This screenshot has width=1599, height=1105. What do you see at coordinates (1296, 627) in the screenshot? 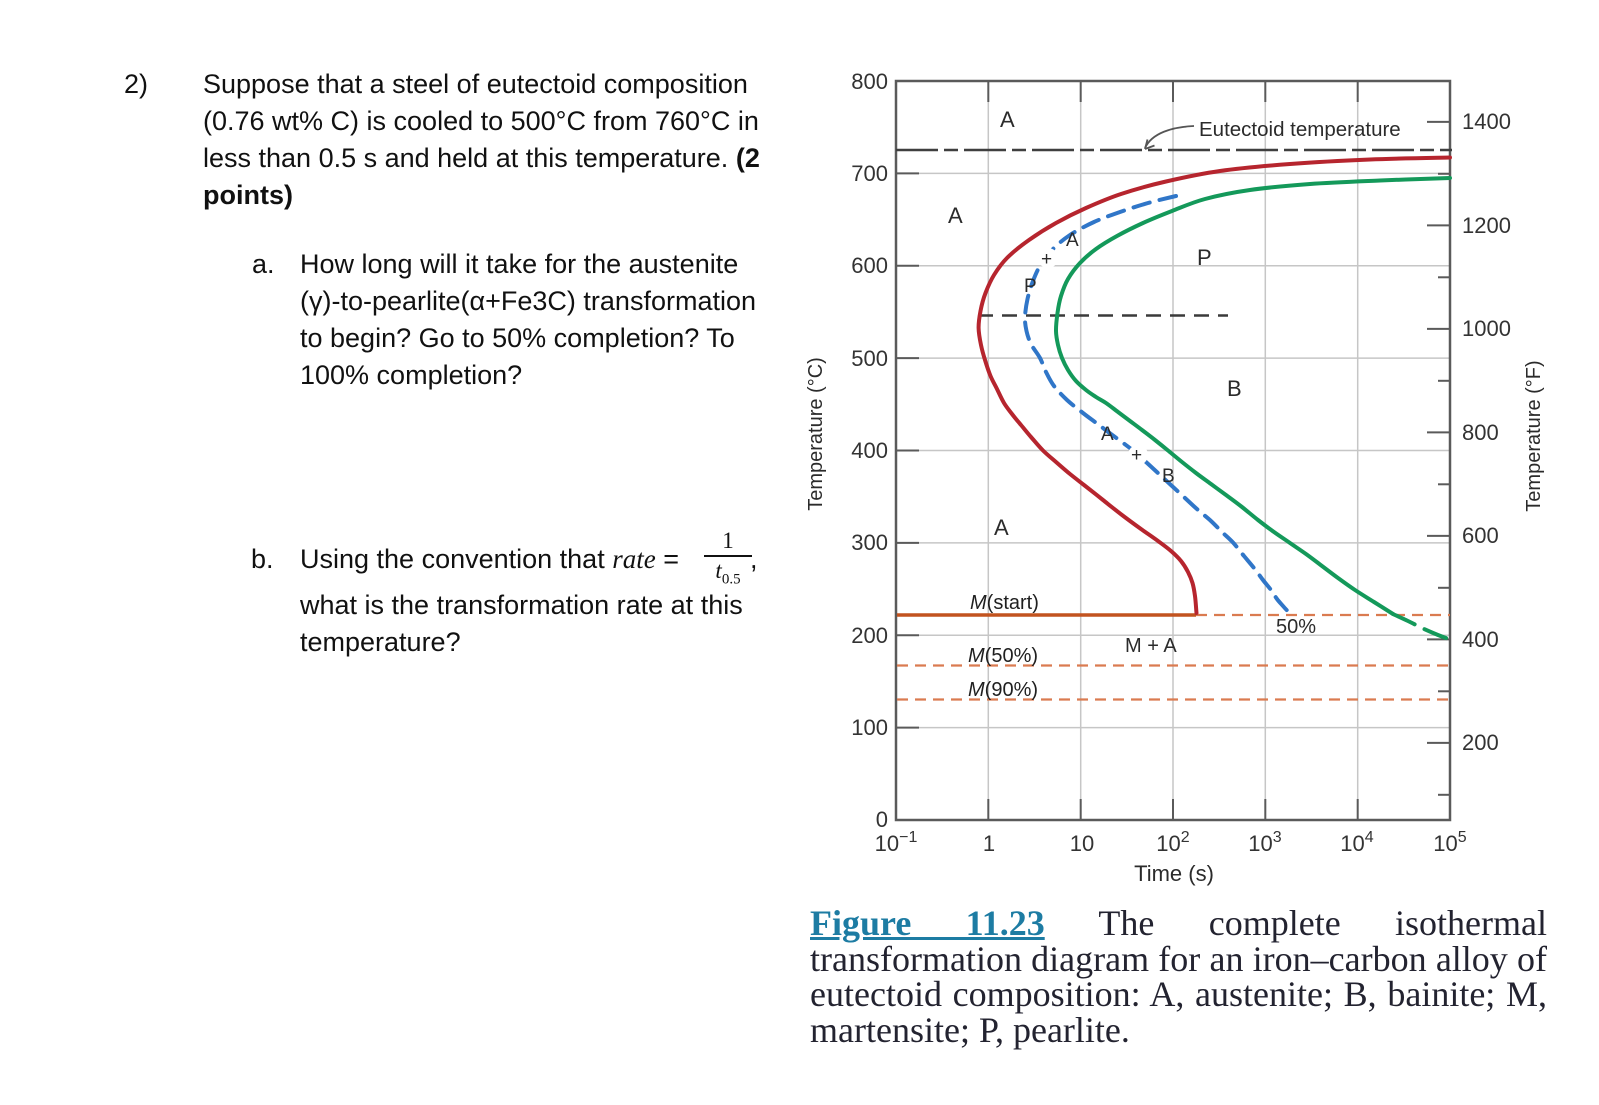
I see `svg-text: 50%` at bounding box center [1296, 627].